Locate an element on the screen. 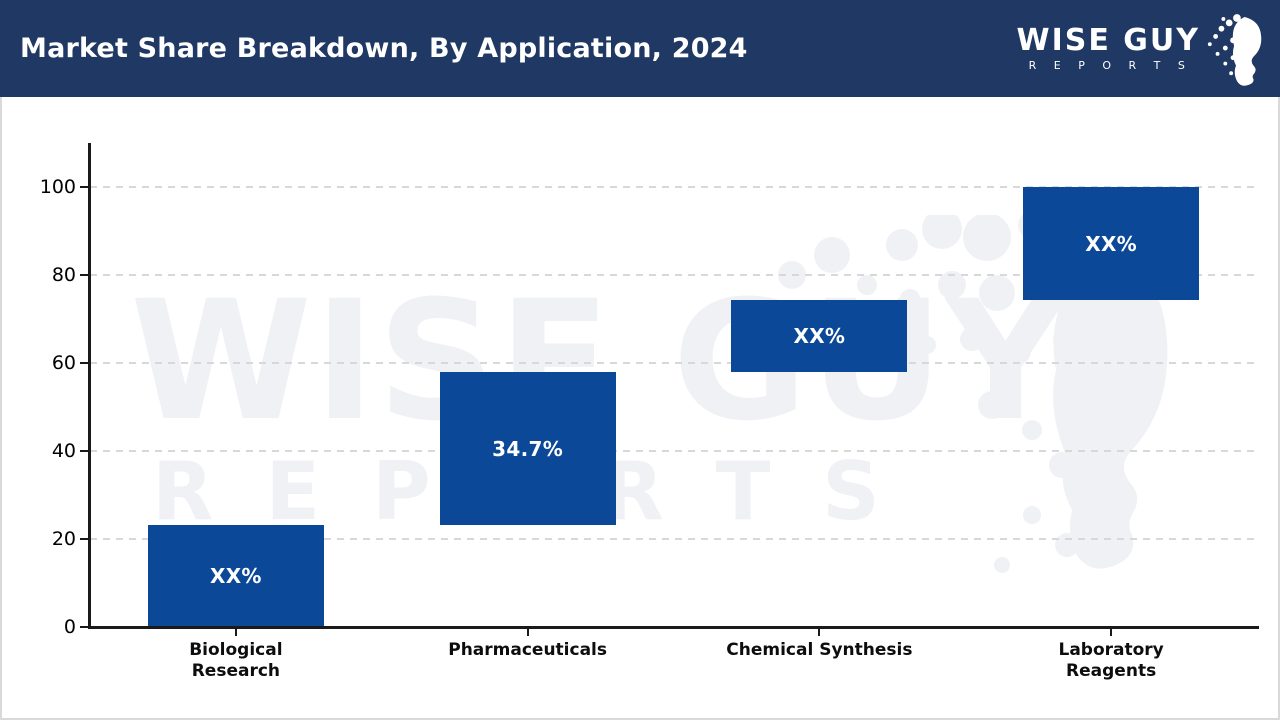  bar-pharmaceuticals: 34.7% is located at coordinates (527, 448).